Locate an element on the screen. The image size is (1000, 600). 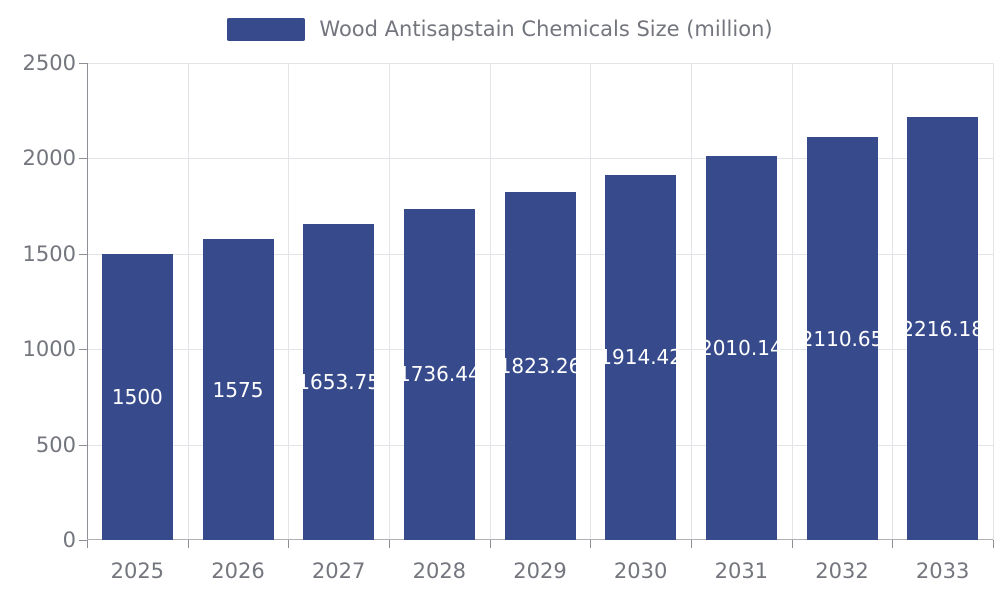
x-axis-label: 2026 is located at coordinates (238, 571).